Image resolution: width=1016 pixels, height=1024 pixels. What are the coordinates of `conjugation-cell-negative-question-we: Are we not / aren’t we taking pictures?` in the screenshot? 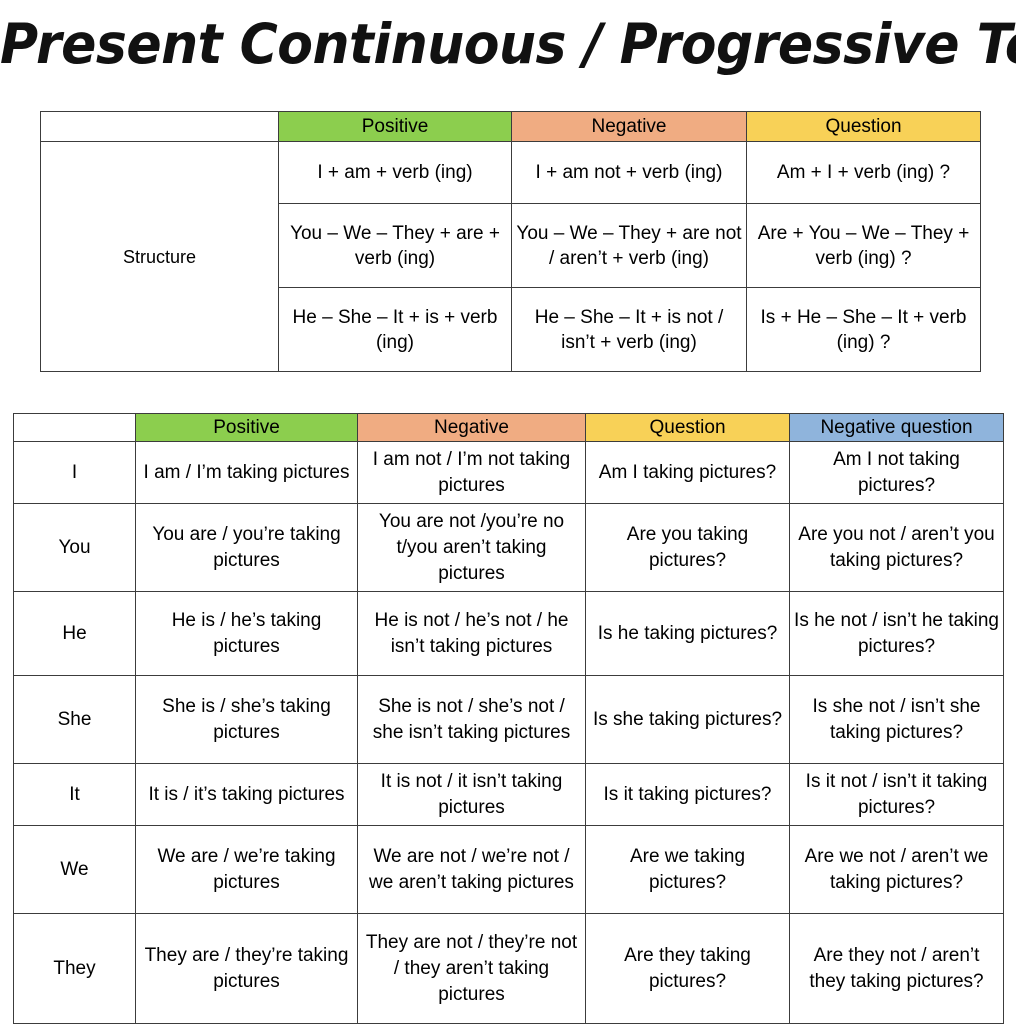 It's located at (896, 869).